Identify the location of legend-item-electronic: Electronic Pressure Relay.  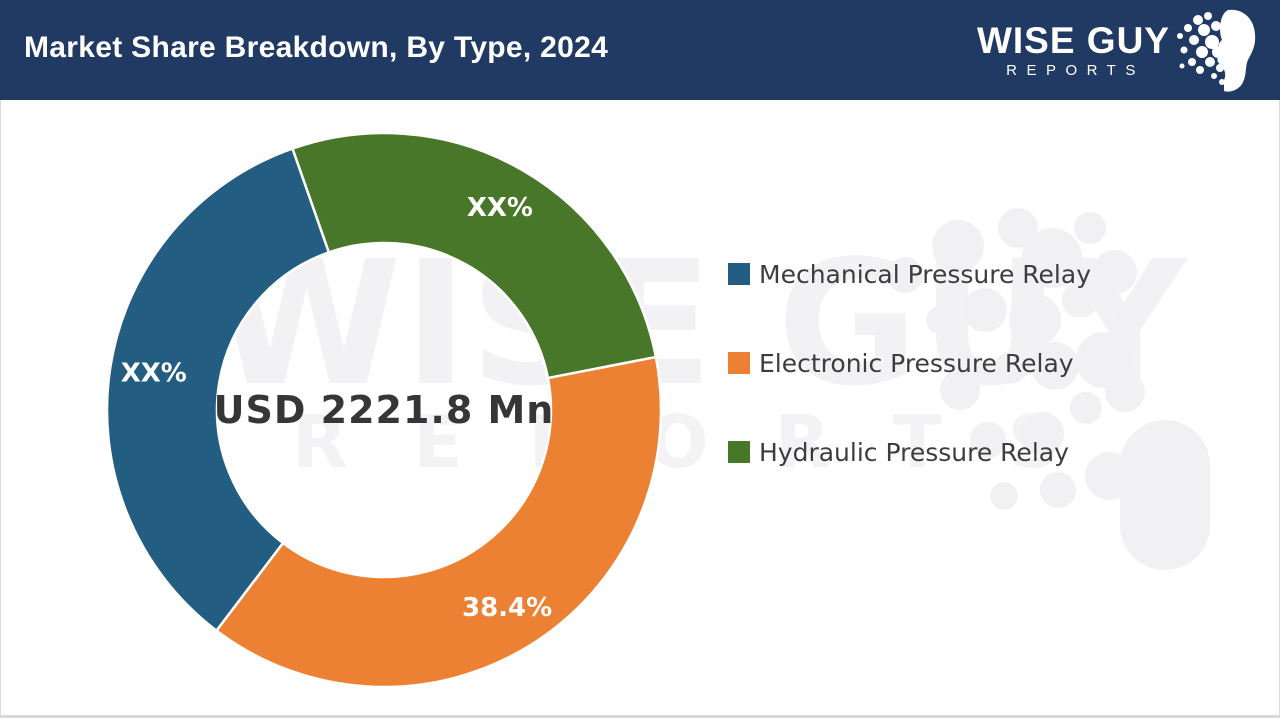
(909, 363).